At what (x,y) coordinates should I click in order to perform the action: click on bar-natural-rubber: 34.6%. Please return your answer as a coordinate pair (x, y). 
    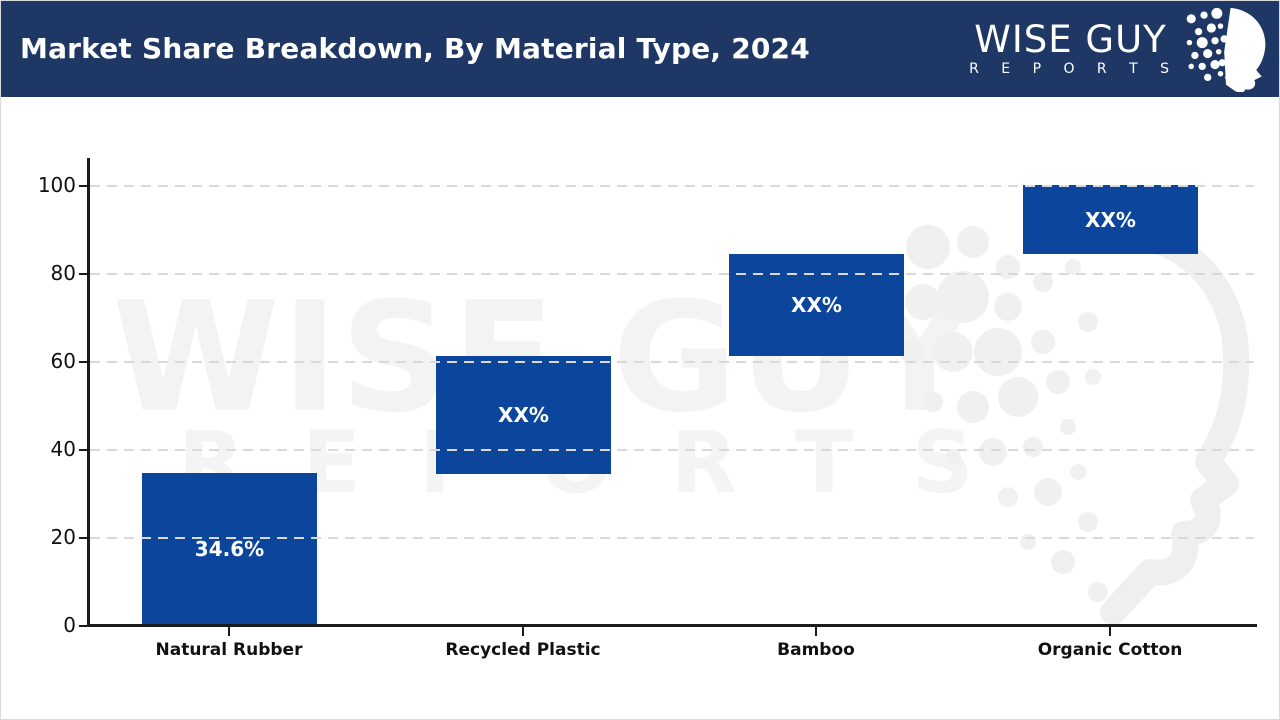
    Looking at the image, I should click on (229, 549).